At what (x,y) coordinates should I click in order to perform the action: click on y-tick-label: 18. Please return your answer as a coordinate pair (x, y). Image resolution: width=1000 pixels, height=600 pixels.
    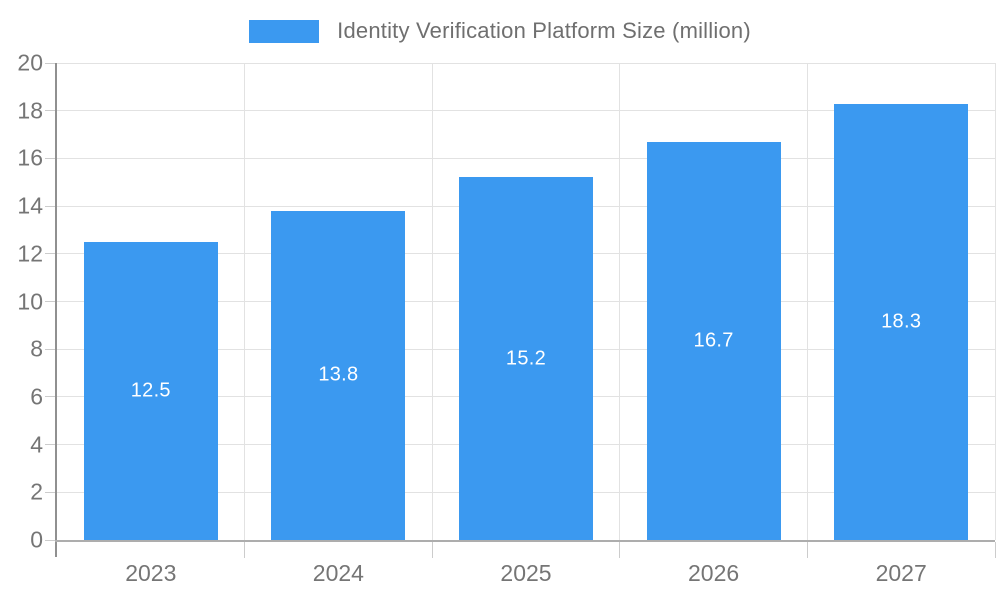
    Looking at the image, I should click on (30, 110).